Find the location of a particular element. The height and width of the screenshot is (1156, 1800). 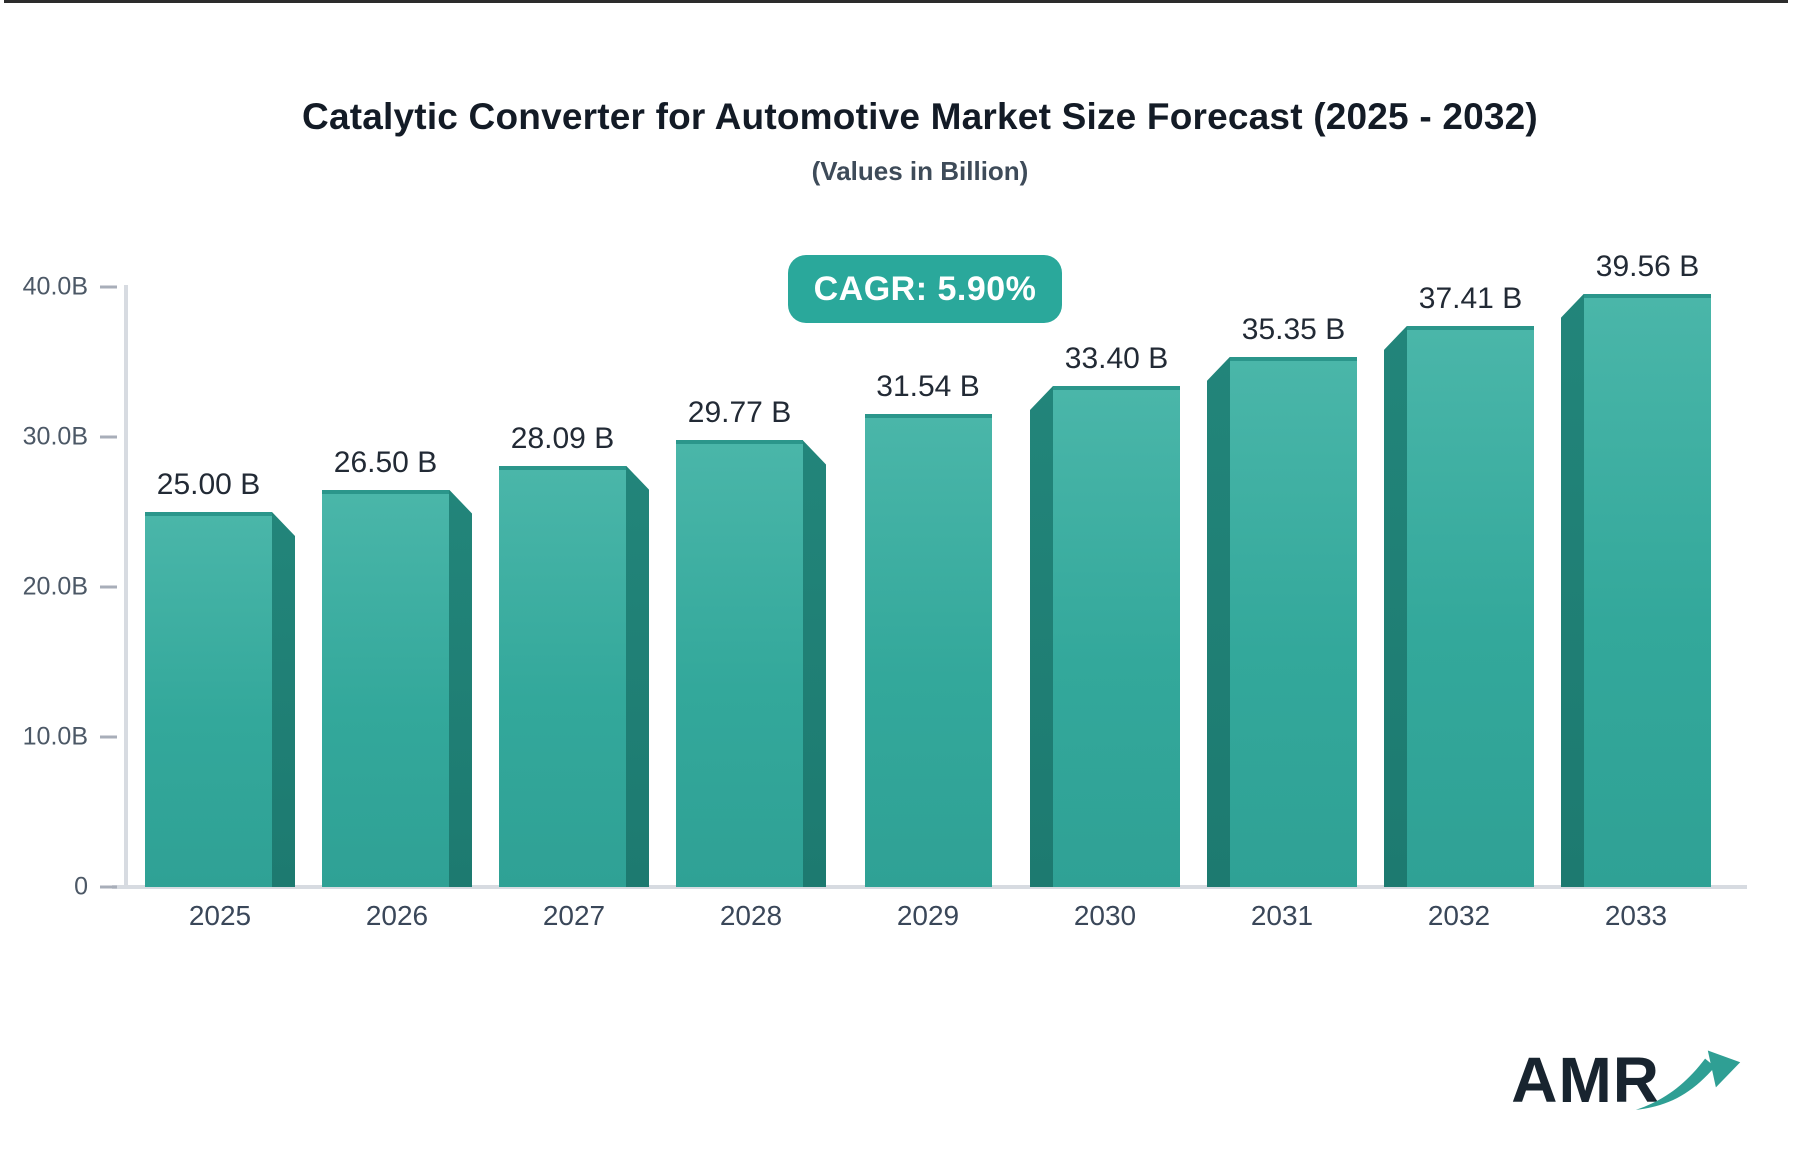

bar-3d-side-2031 is located at coordinates (1218, 621).